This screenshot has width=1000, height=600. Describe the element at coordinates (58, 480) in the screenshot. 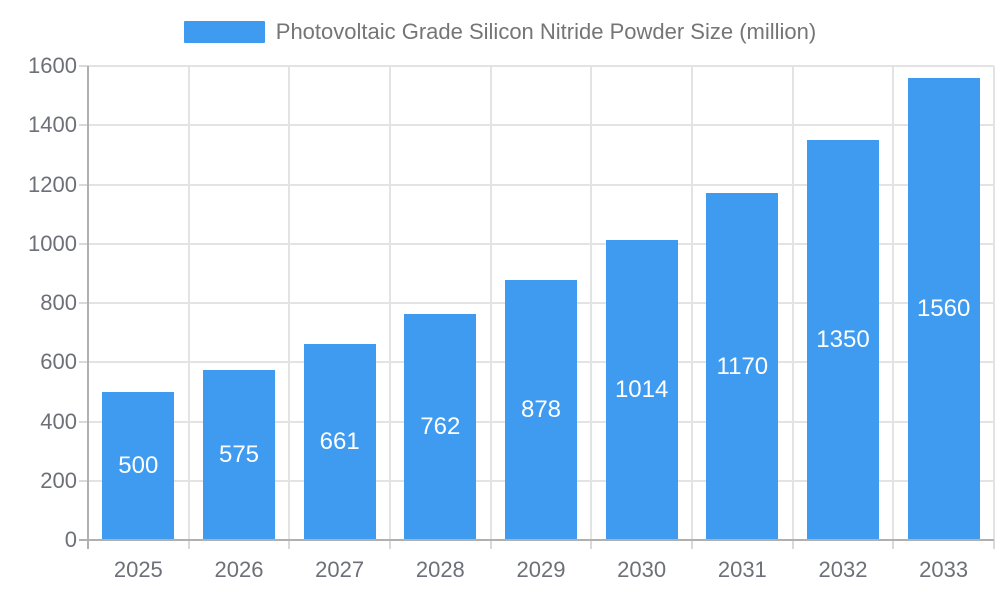

I see `y-axis-label: 200` at that location.